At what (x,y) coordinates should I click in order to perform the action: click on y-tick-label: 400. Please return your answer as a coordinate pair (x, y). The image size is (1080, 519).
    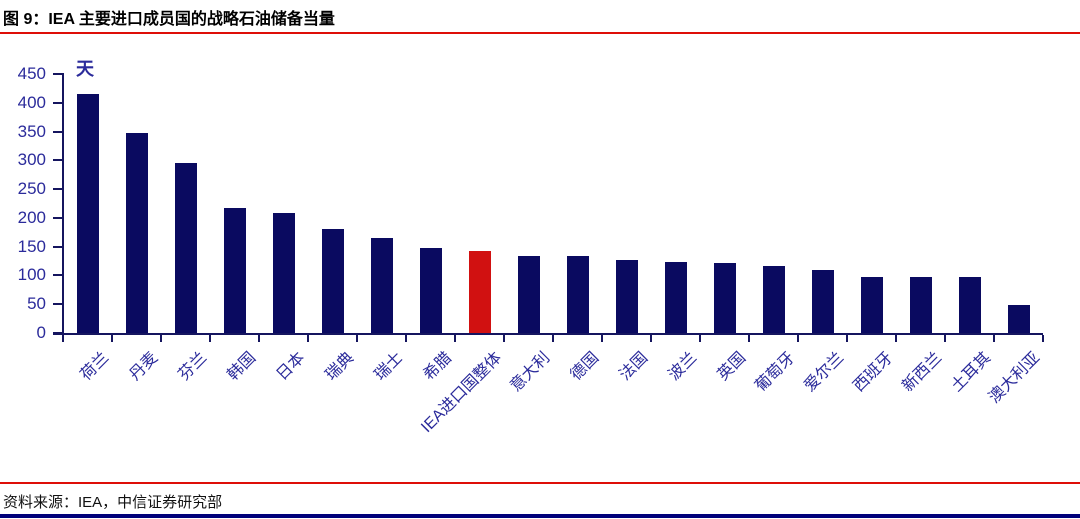
    Looking at the image, I should click on (31, 102).